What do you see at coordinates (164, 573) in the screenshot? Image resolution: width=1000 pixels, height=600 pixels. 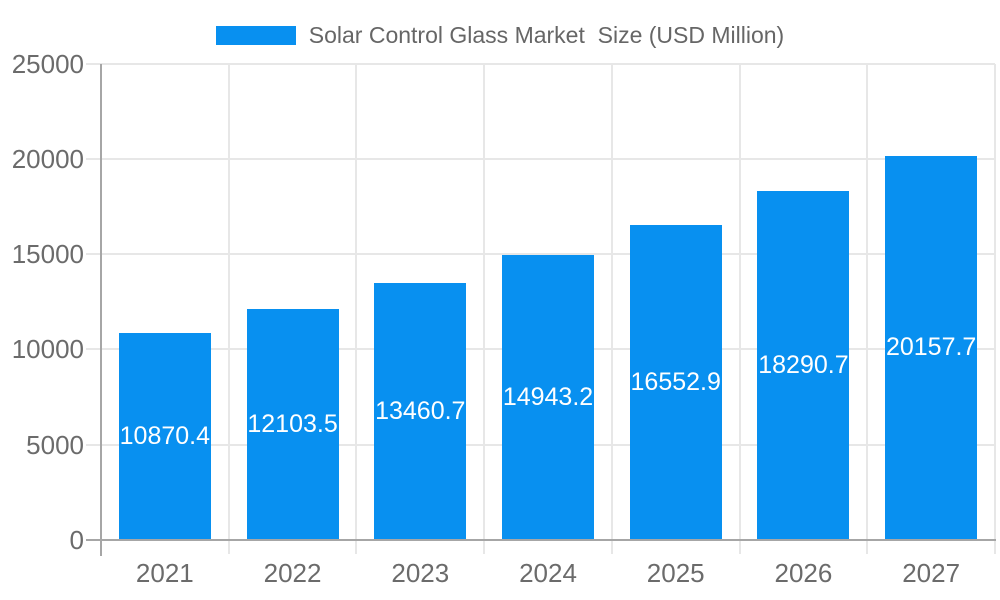 I see `x-axis-tick-label: 2021` at bounding box center [164, 573].